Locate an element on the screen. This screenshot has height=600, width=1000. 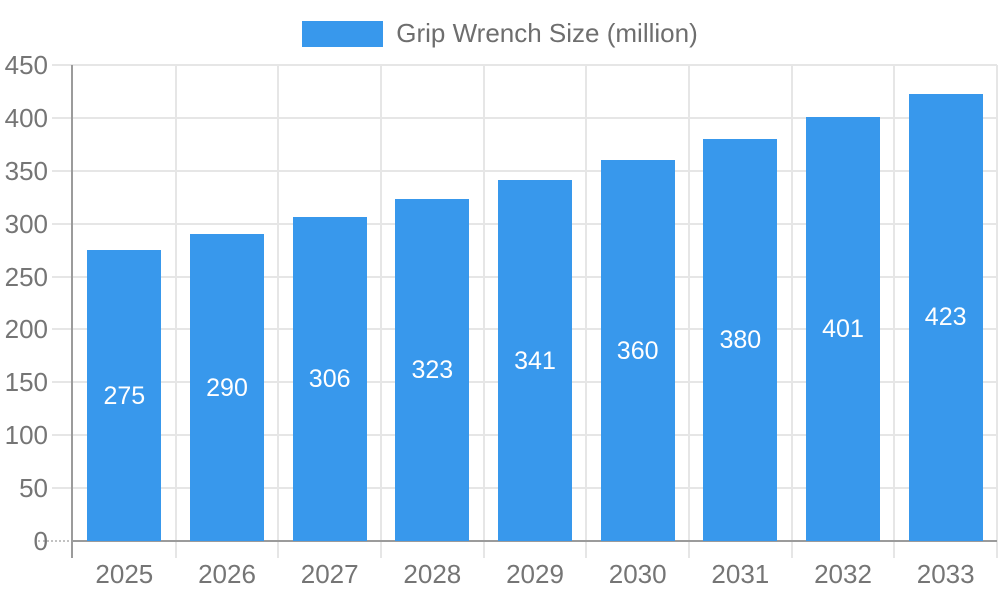
bar-2027 is located at coordinates (329, 379).